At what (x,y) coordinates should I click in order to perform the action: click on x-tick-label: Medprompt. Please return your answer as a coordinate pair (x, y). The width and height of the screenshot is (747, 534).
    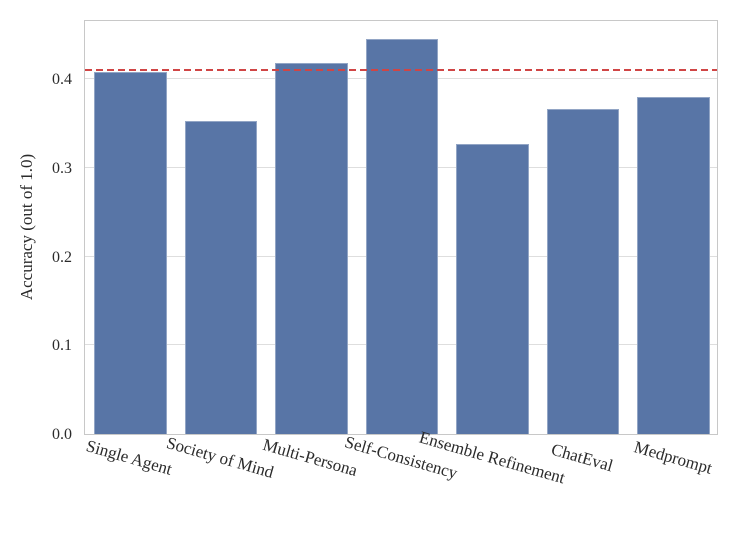
    Looking at the image, I should click on (673, 457).